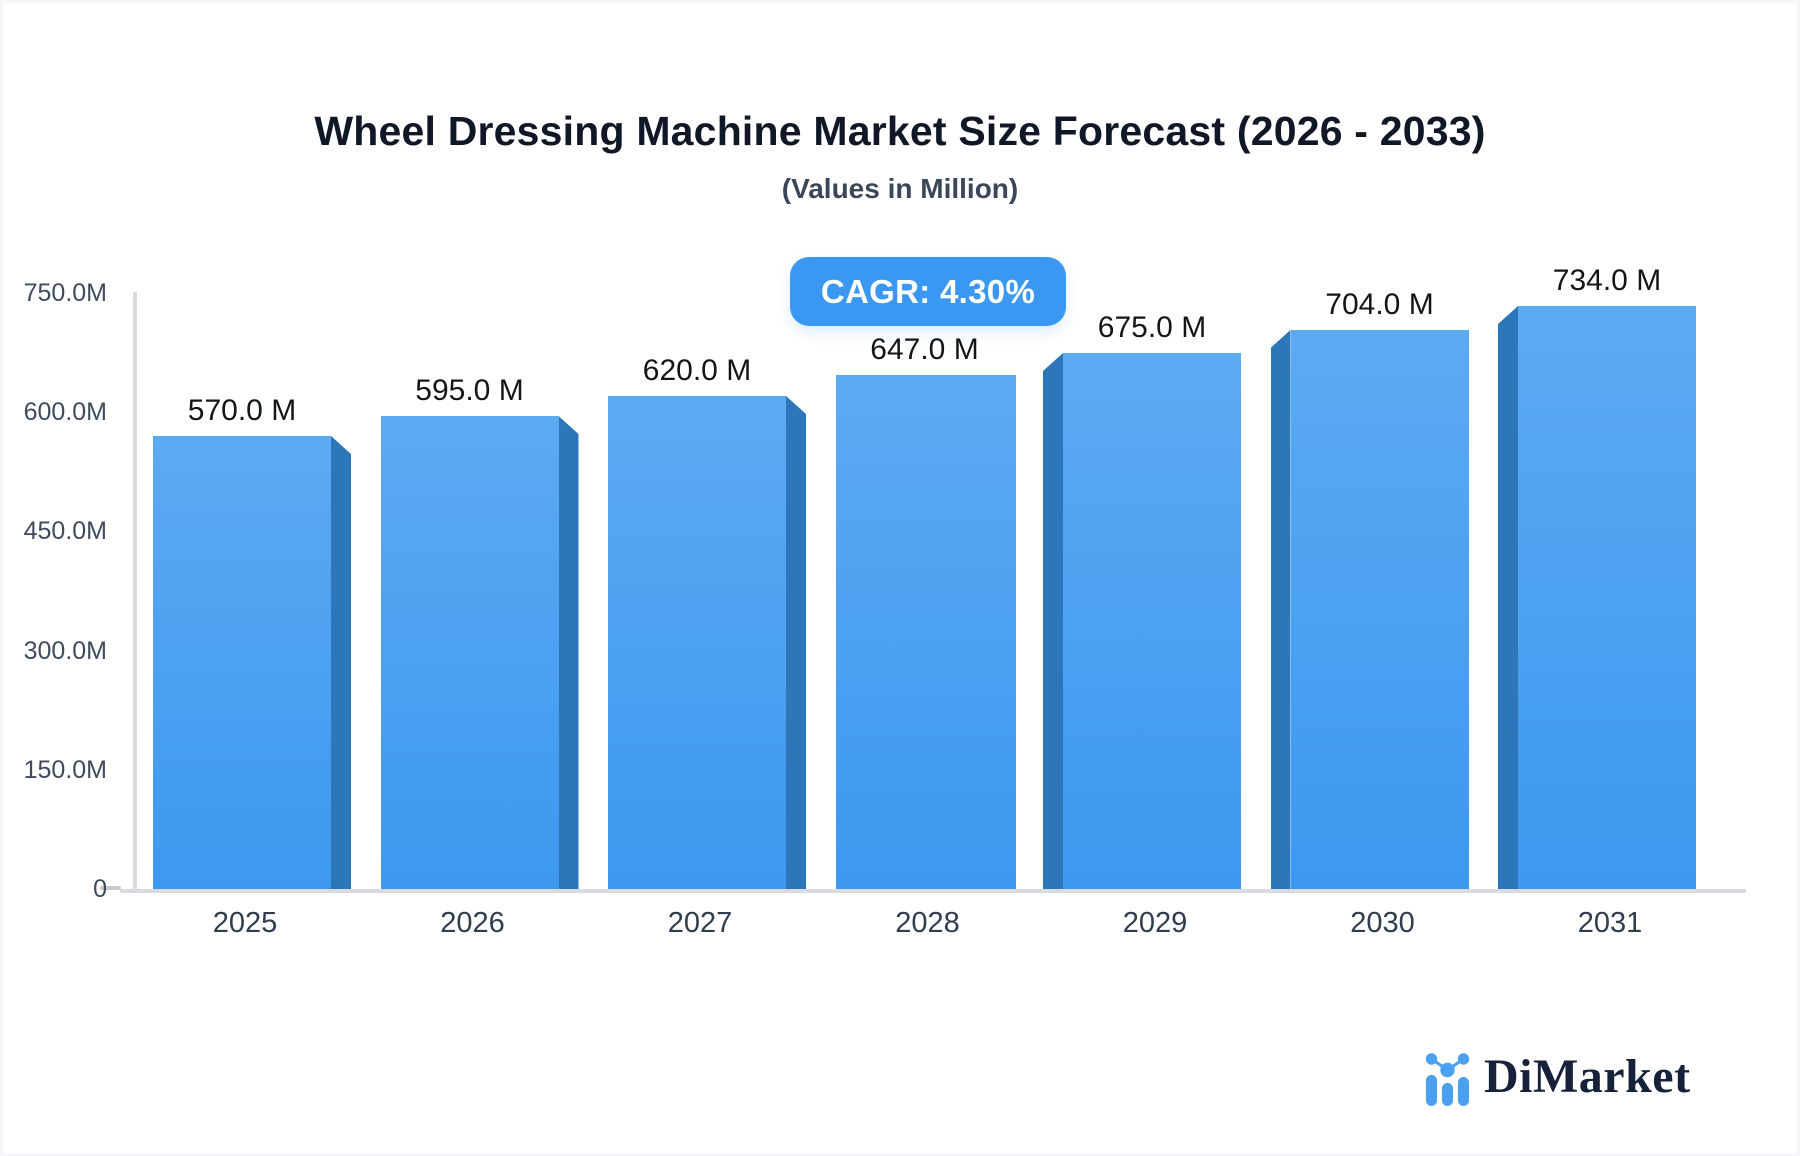 This screenshot has width=1800, height=1156. Describe the element at coordinates (110, 888) in the screenshot. I see `zero-tick-mark` at that location.